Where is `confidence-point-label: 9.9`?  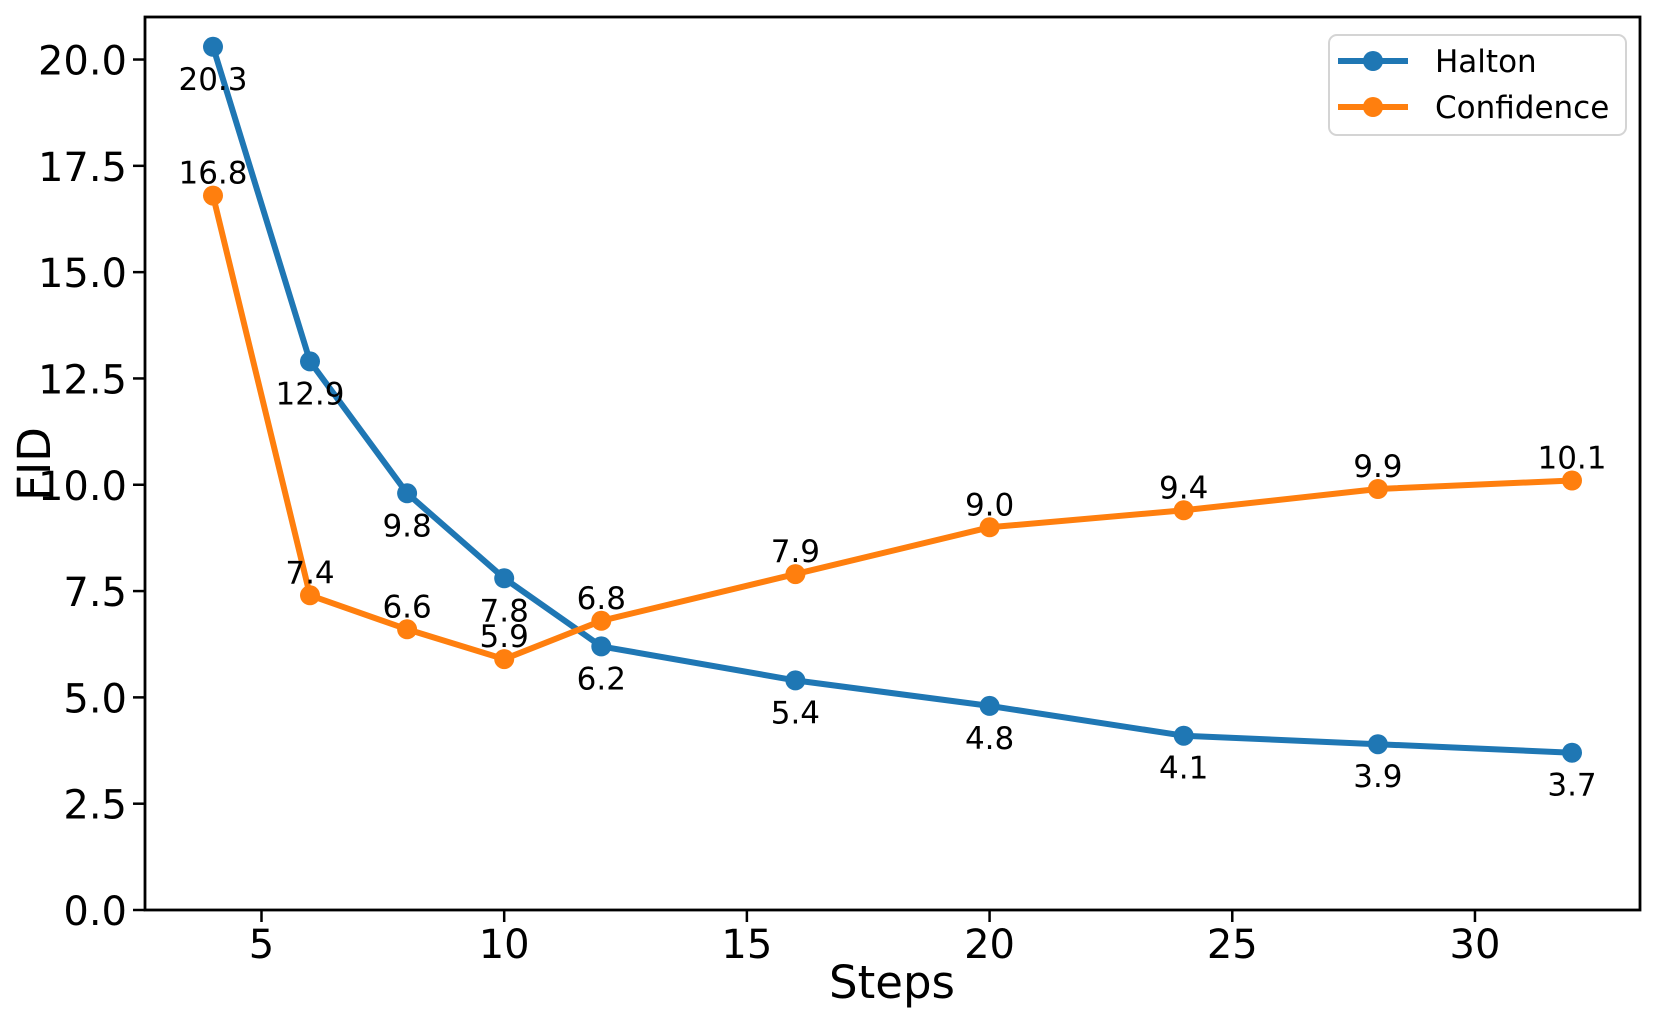
confidence-point-label: 9.9 is located at coordinates (1377, 467).